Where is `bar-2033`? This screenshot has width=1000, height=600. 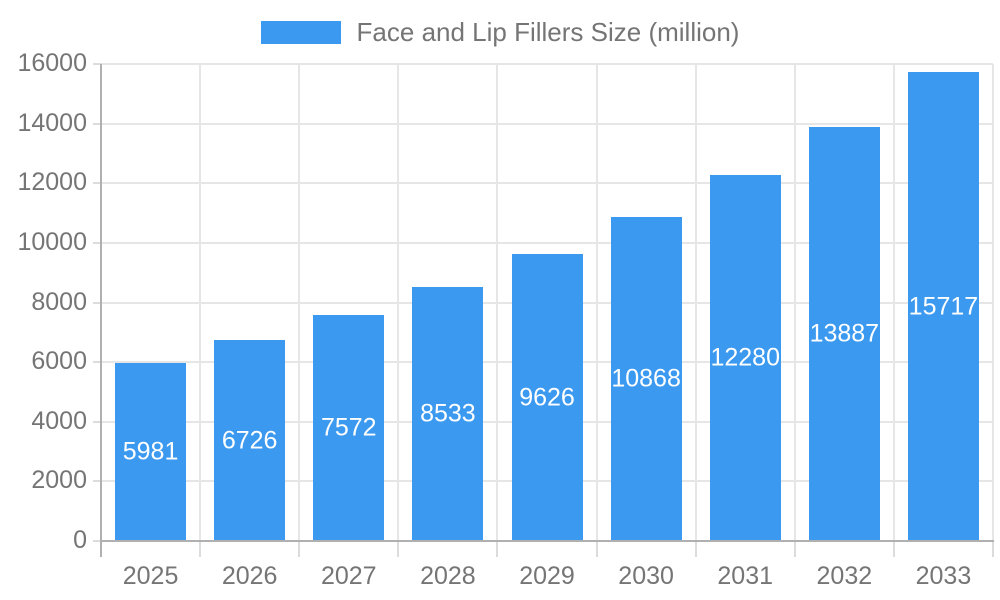 bar-2033 is located at coordinates (943, 306).